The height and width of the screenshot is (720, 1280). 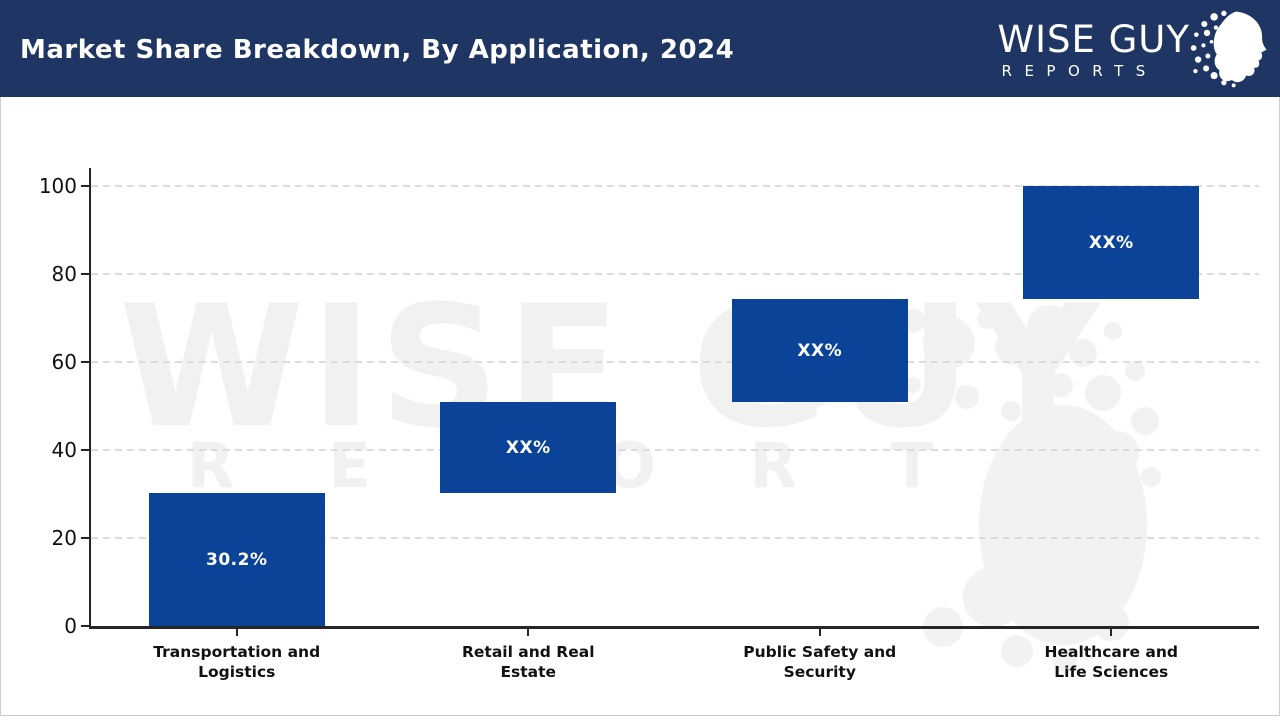 I want to click on x-category-label-line: Estate, so click(x=528, y=672).